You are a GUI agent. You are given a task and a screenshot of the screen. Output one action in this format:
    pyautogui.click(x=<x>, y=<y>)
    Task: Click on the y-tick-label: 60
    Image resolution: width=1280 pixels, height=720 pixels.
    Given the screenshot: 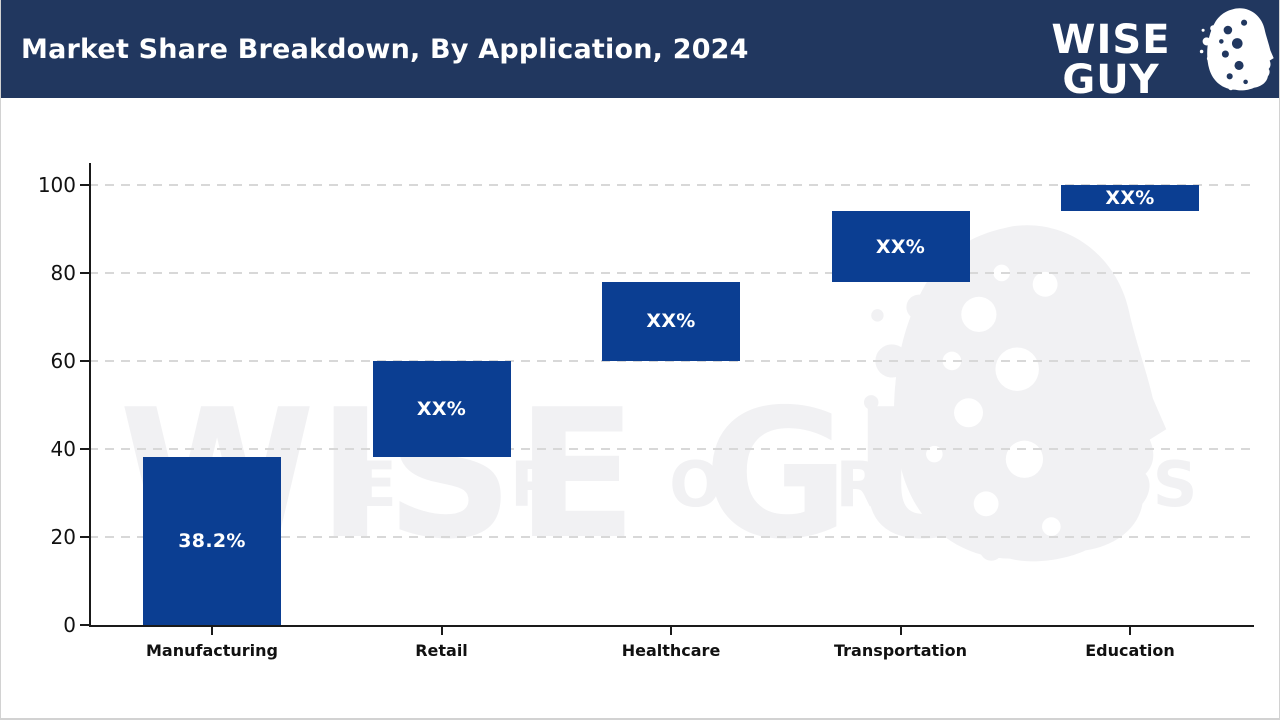 What is the action you would take?
    pyautogui.click(x=63, y=361)
    